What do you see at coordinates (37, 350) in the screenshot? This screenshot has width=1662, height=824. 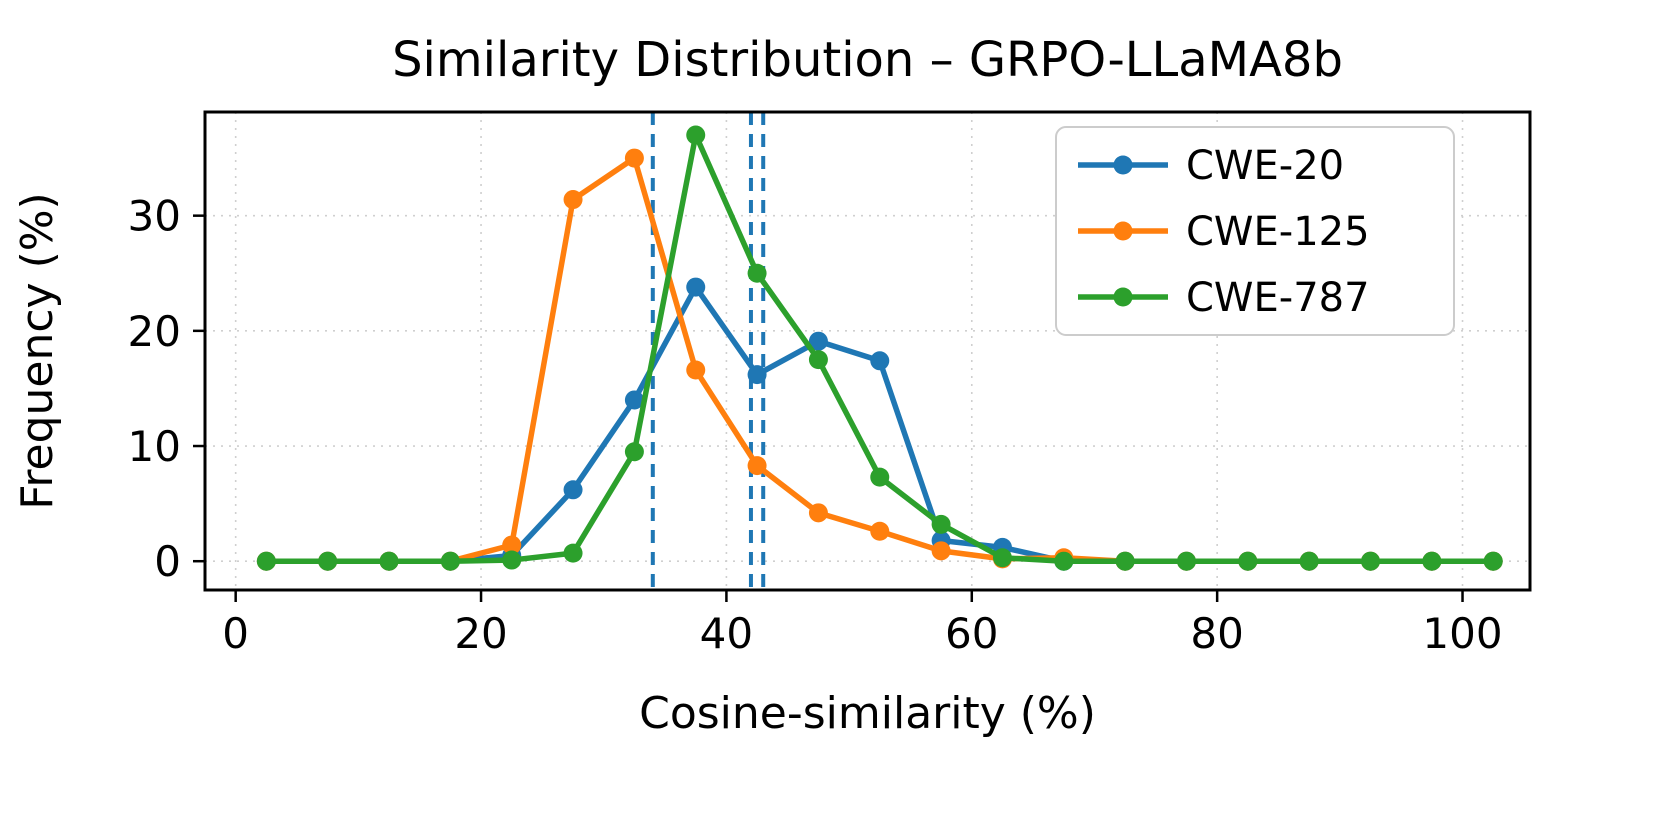 I see `y-axis-label: Frequency (%)` at bounding box center [37, 350].